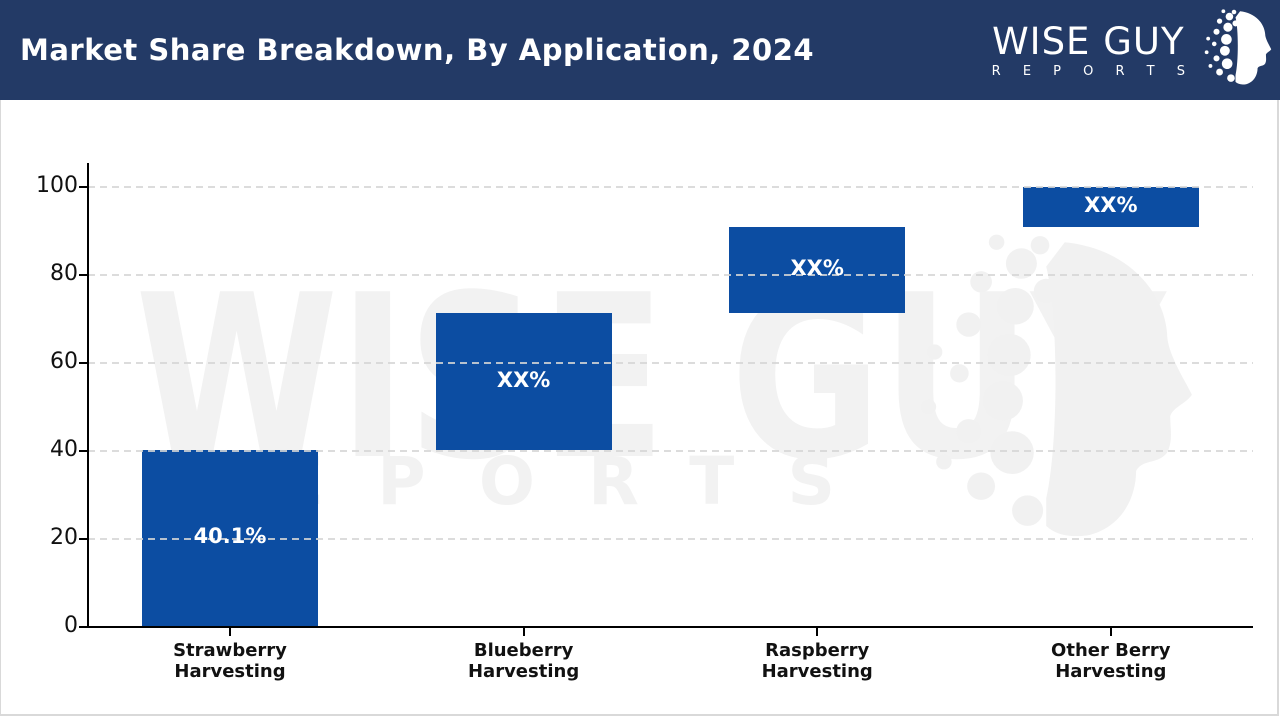 The width and height of the screenshot is (1280, 720). What do you see at coordinates (64, 274) in the screenshot?
I see `y-tick-label: 80` at bounding box center [64, 274].